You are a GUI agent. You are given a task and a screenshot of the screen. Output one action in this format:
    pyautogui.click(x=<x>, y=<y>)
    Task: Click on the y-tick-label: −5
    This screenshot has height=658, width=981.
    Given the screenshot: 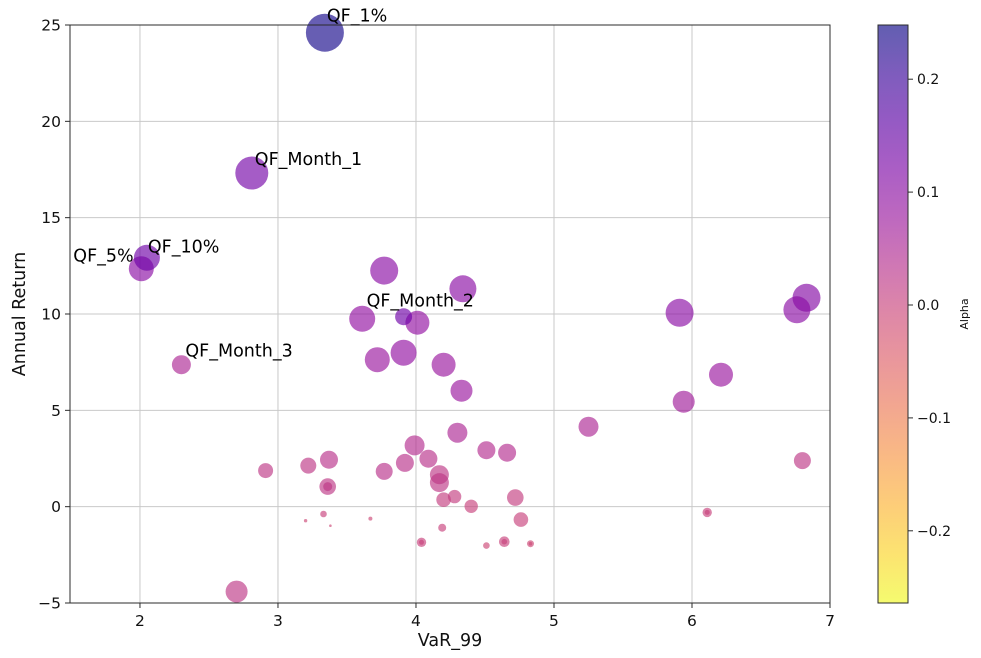 What is the action you would take?
    pyautogui.click(x=49, y=604)
    